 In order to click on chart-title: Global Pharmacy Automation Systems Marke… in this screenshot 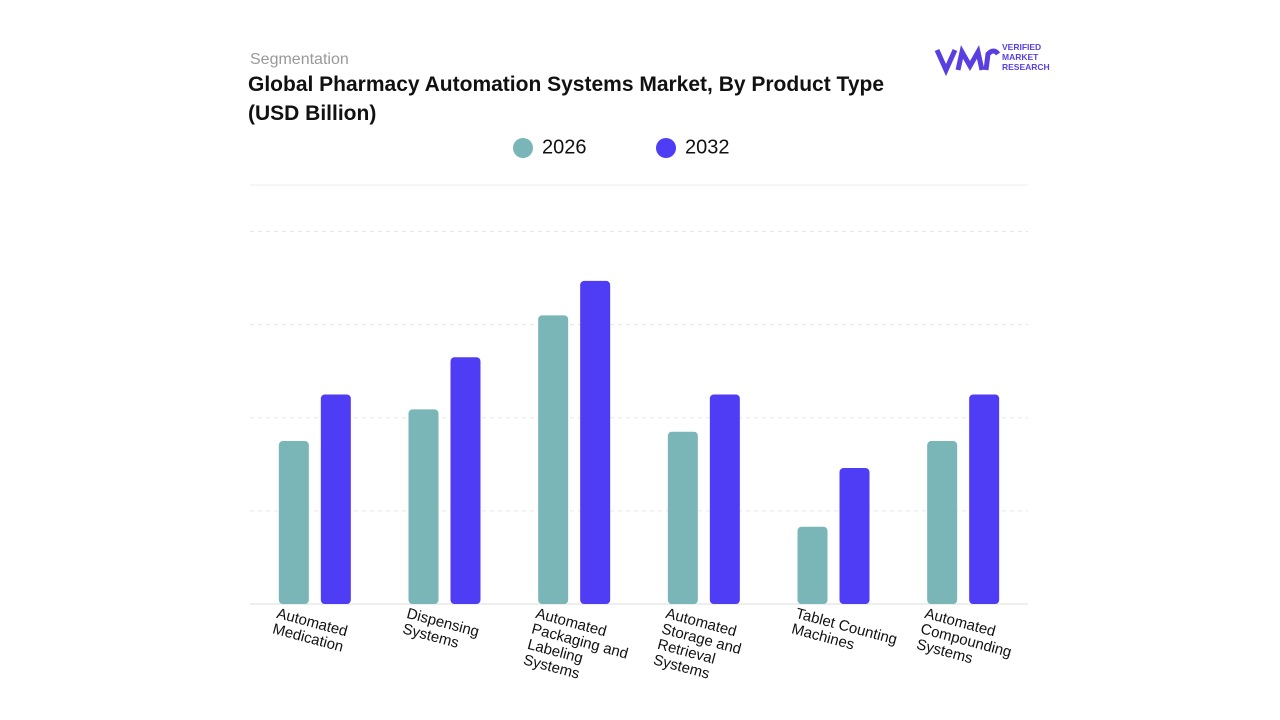, I will do `click(566, 99)`.